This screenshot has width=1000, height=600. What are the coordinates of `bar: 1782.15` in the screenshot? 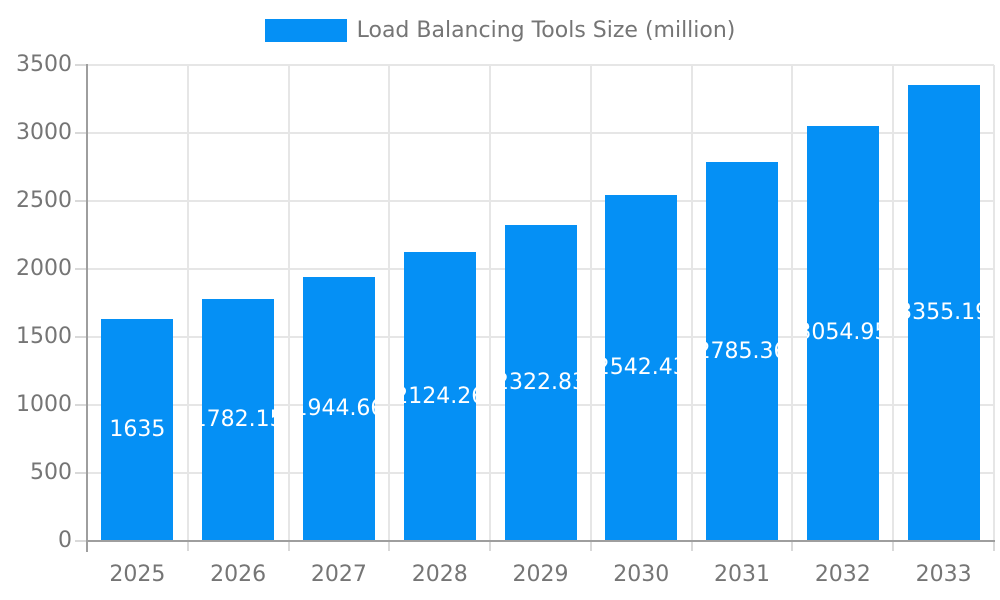 It's located at (238, 419).